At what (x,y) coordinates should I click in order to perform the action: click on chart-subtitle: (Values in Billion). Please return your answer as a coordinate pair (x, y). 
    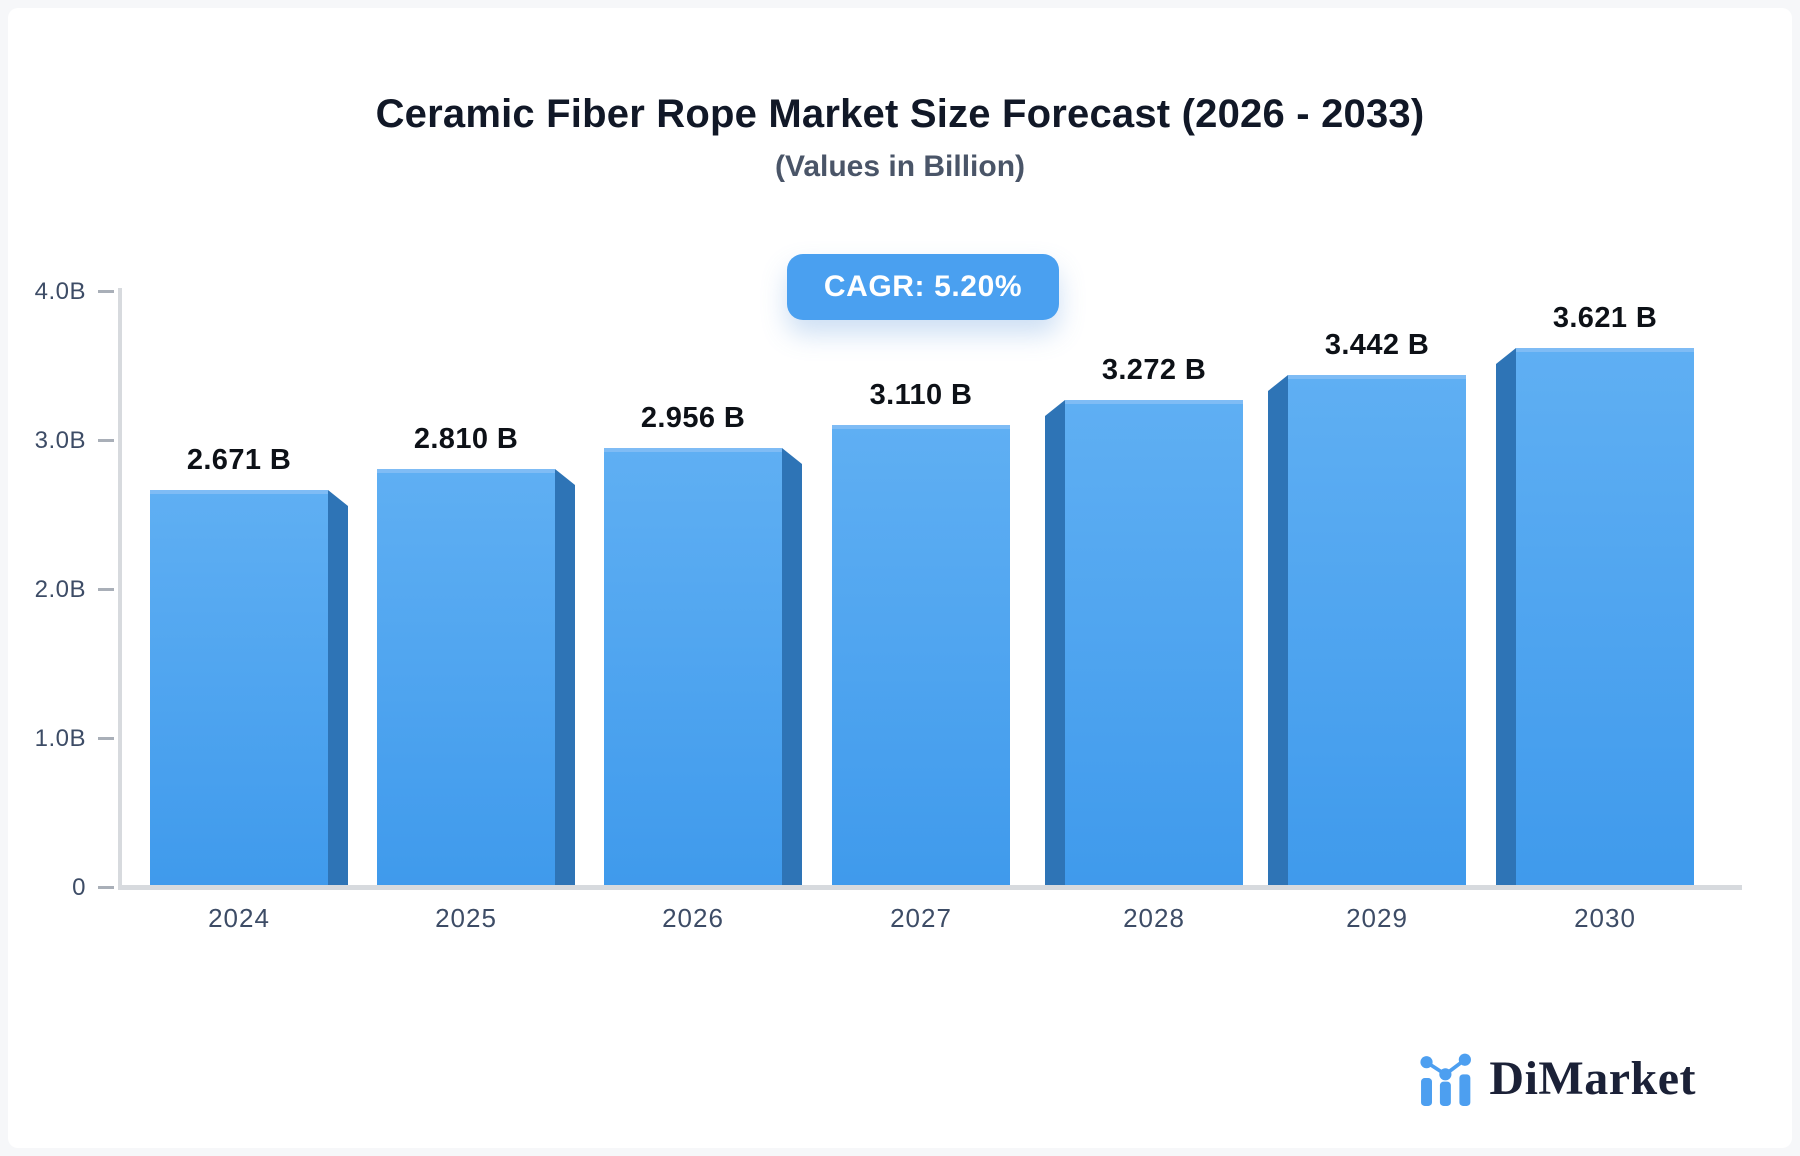
    Looking at the image, I should click on (900, 166).